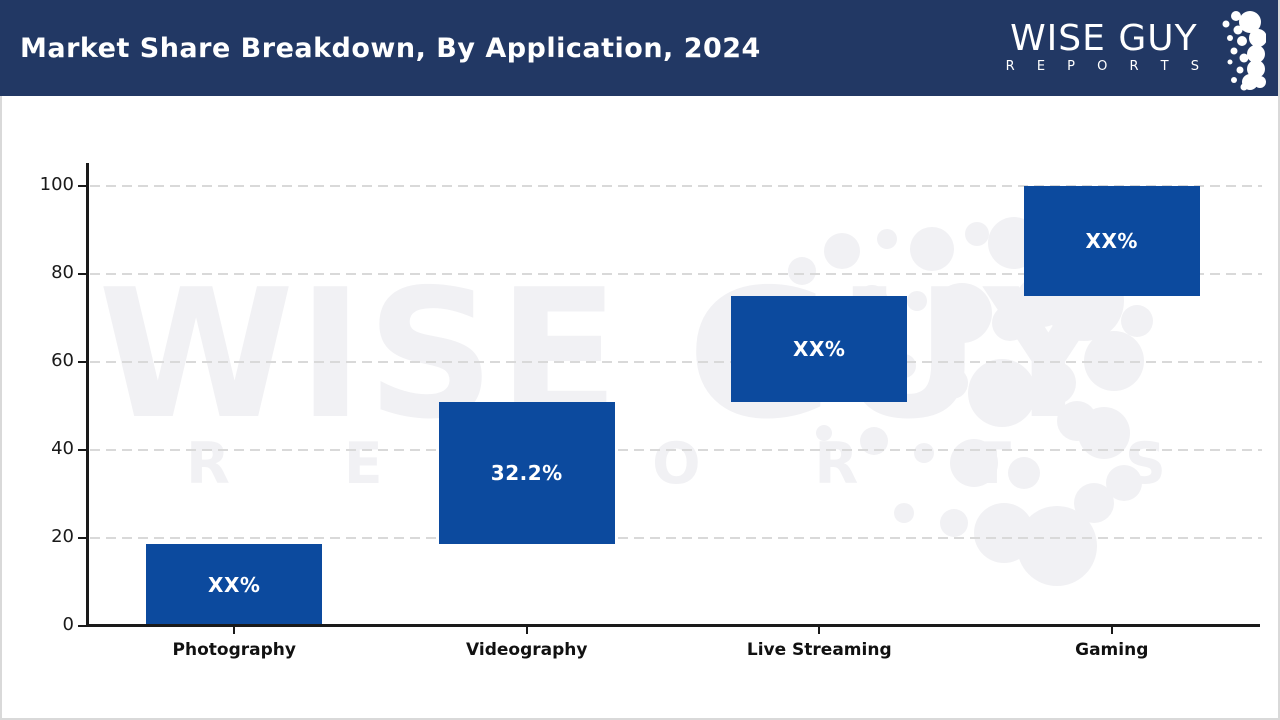 This screenshot has width=1280, height=720. I want to click on x-tick-label: Gaming, so click(1112, 650).